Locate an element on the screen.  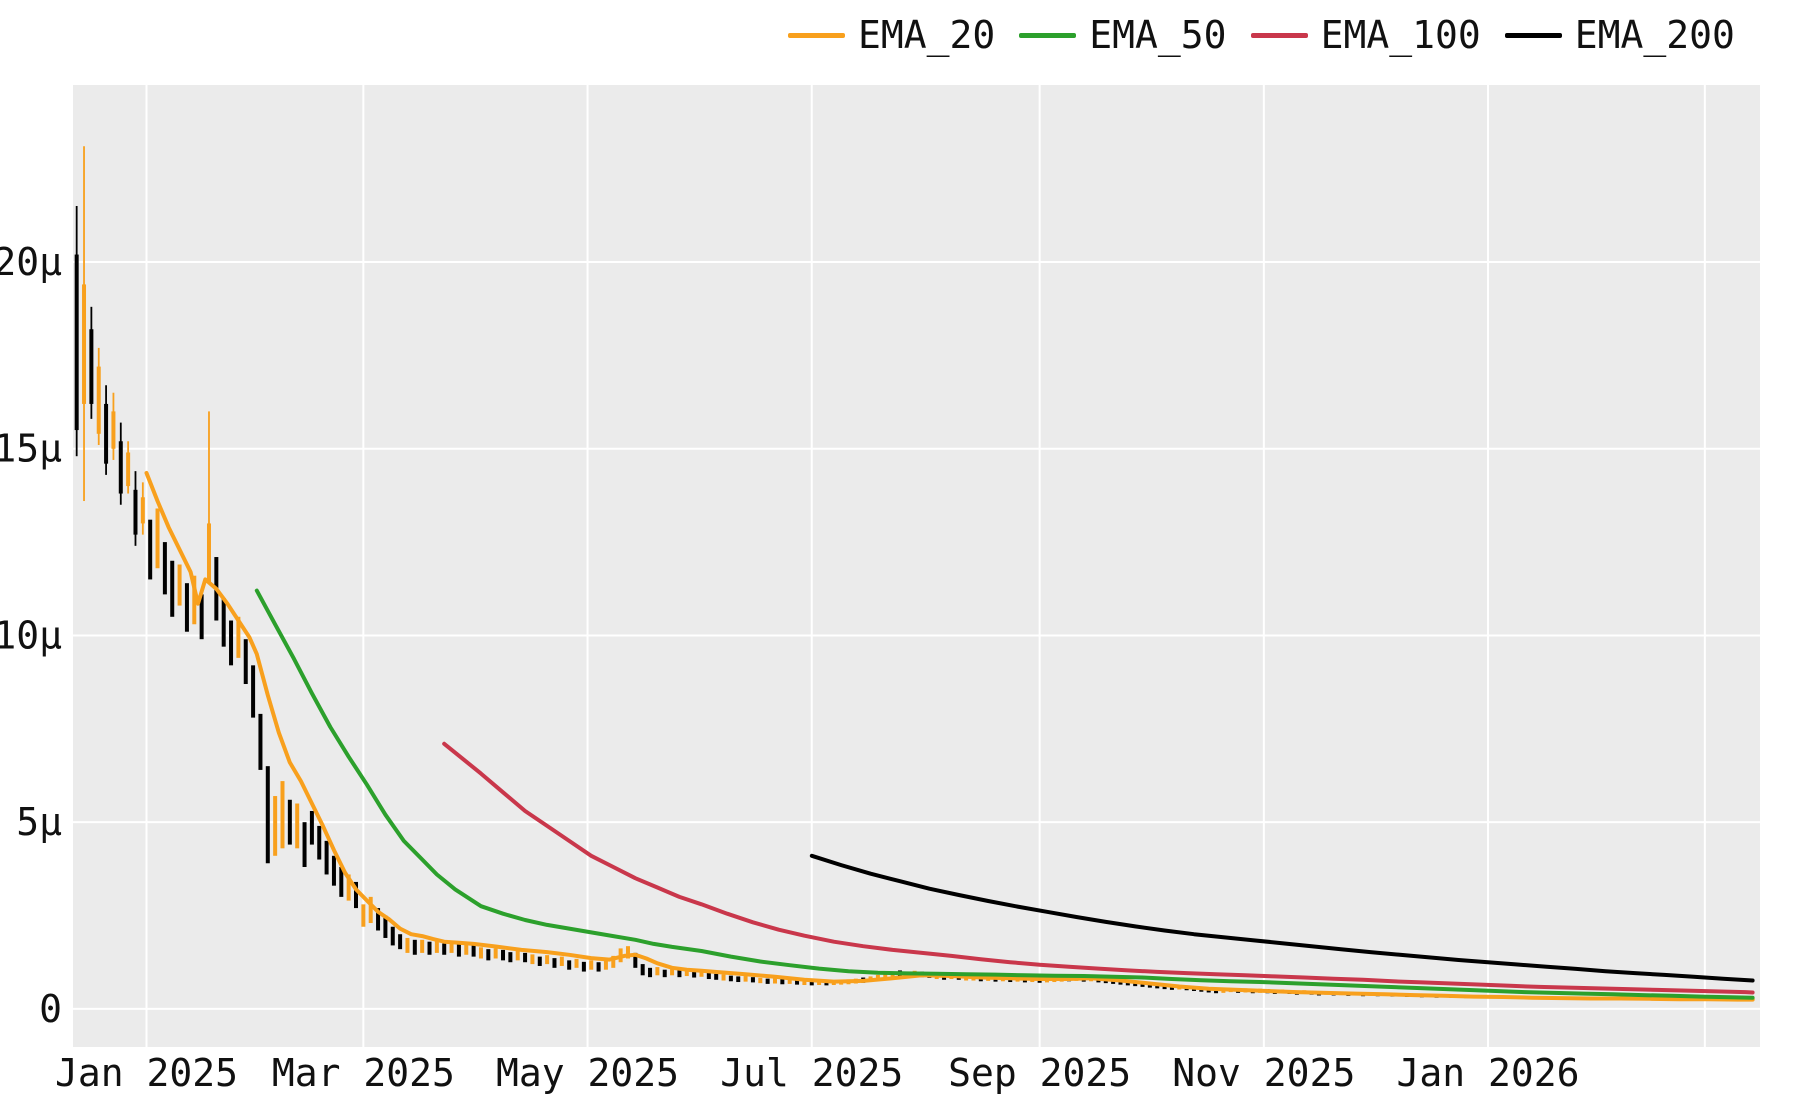
legend-item-ema_100: EMA_100 is located at coordinates (1365, 35).